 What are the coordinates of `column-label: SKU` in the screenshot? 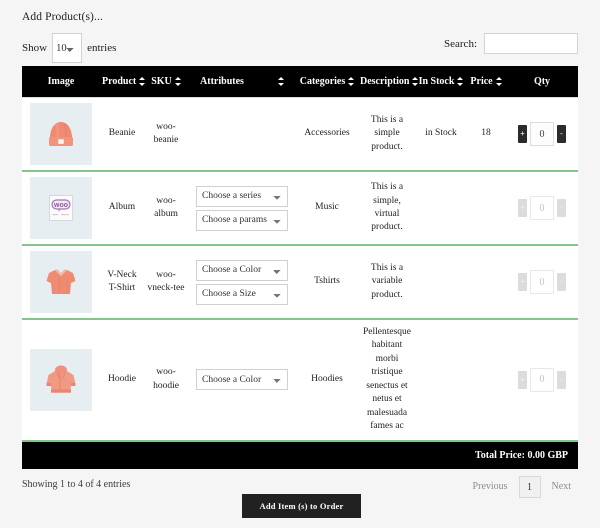 It's located at (161, 81).